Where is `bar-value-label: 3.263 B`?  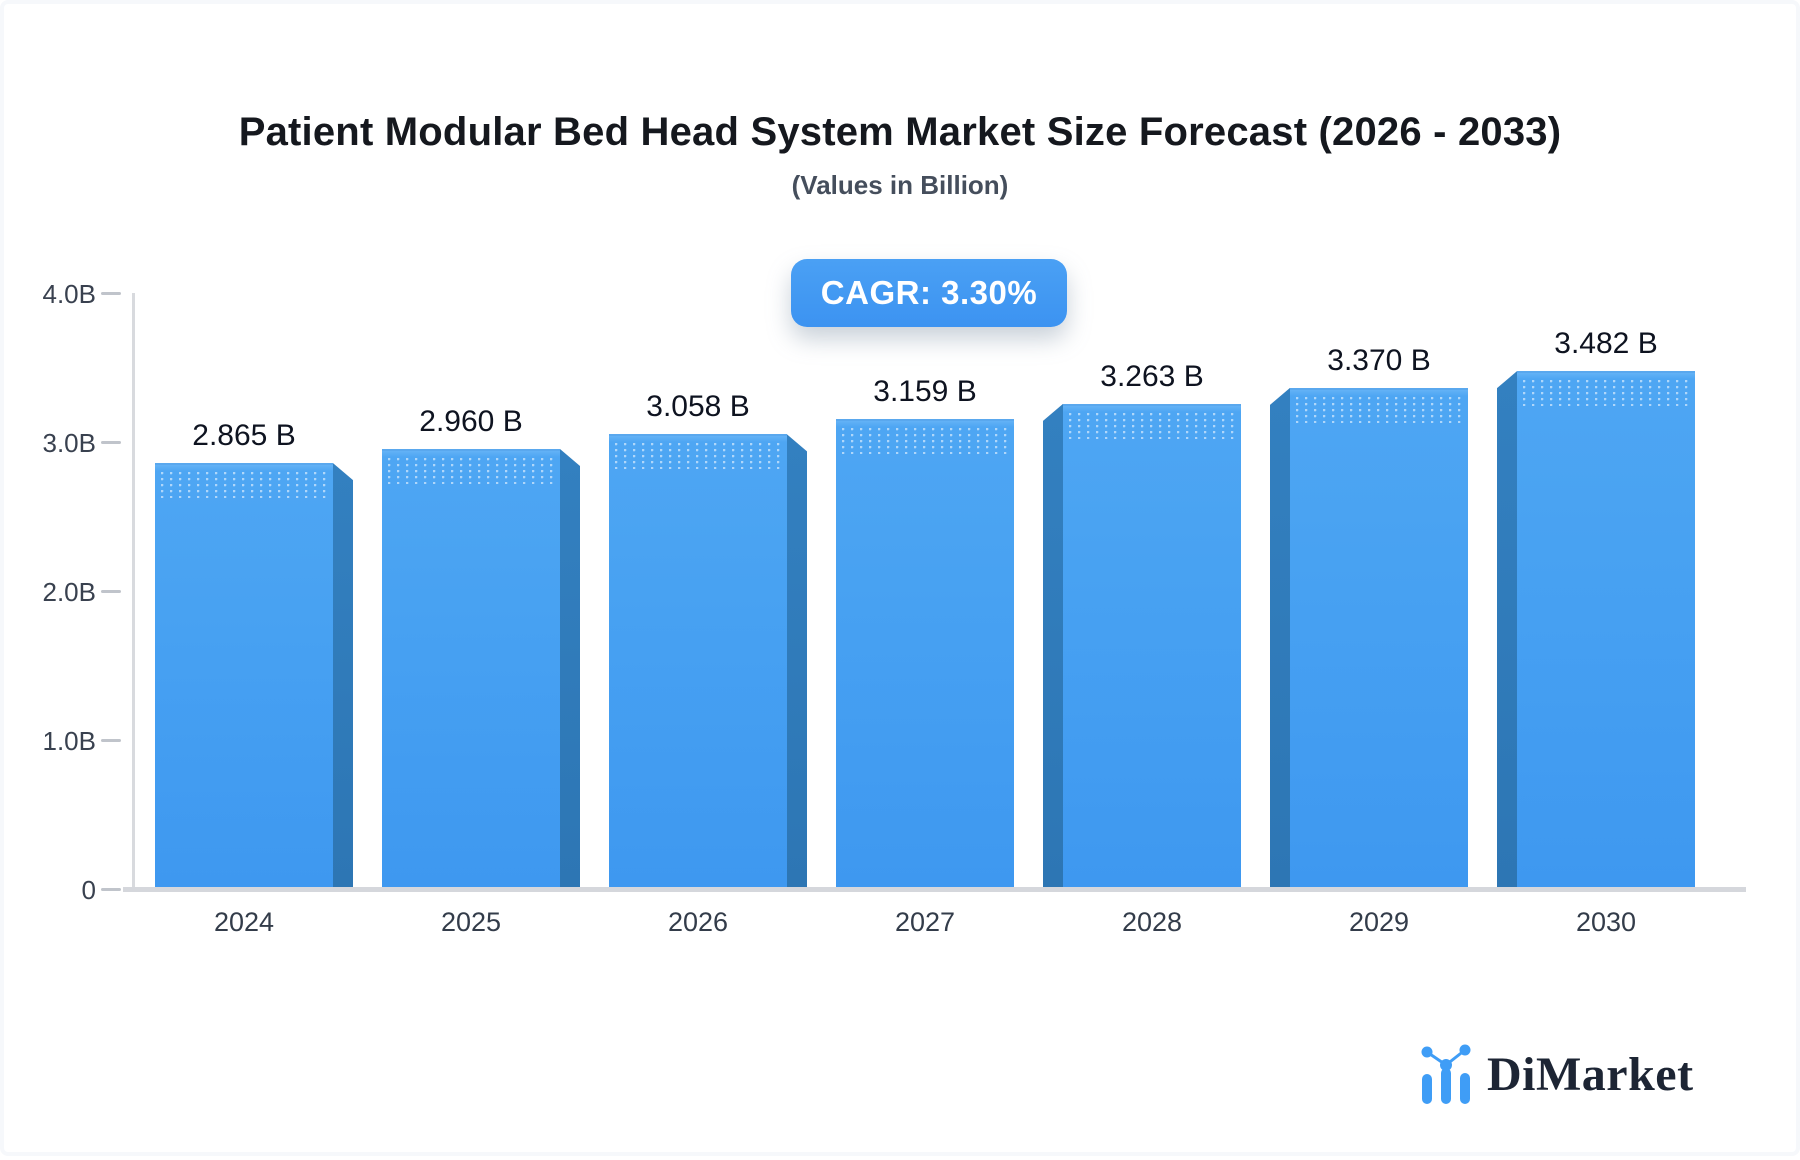 bar-value-label: 3.263 B is located at coordinates (1152, 376).